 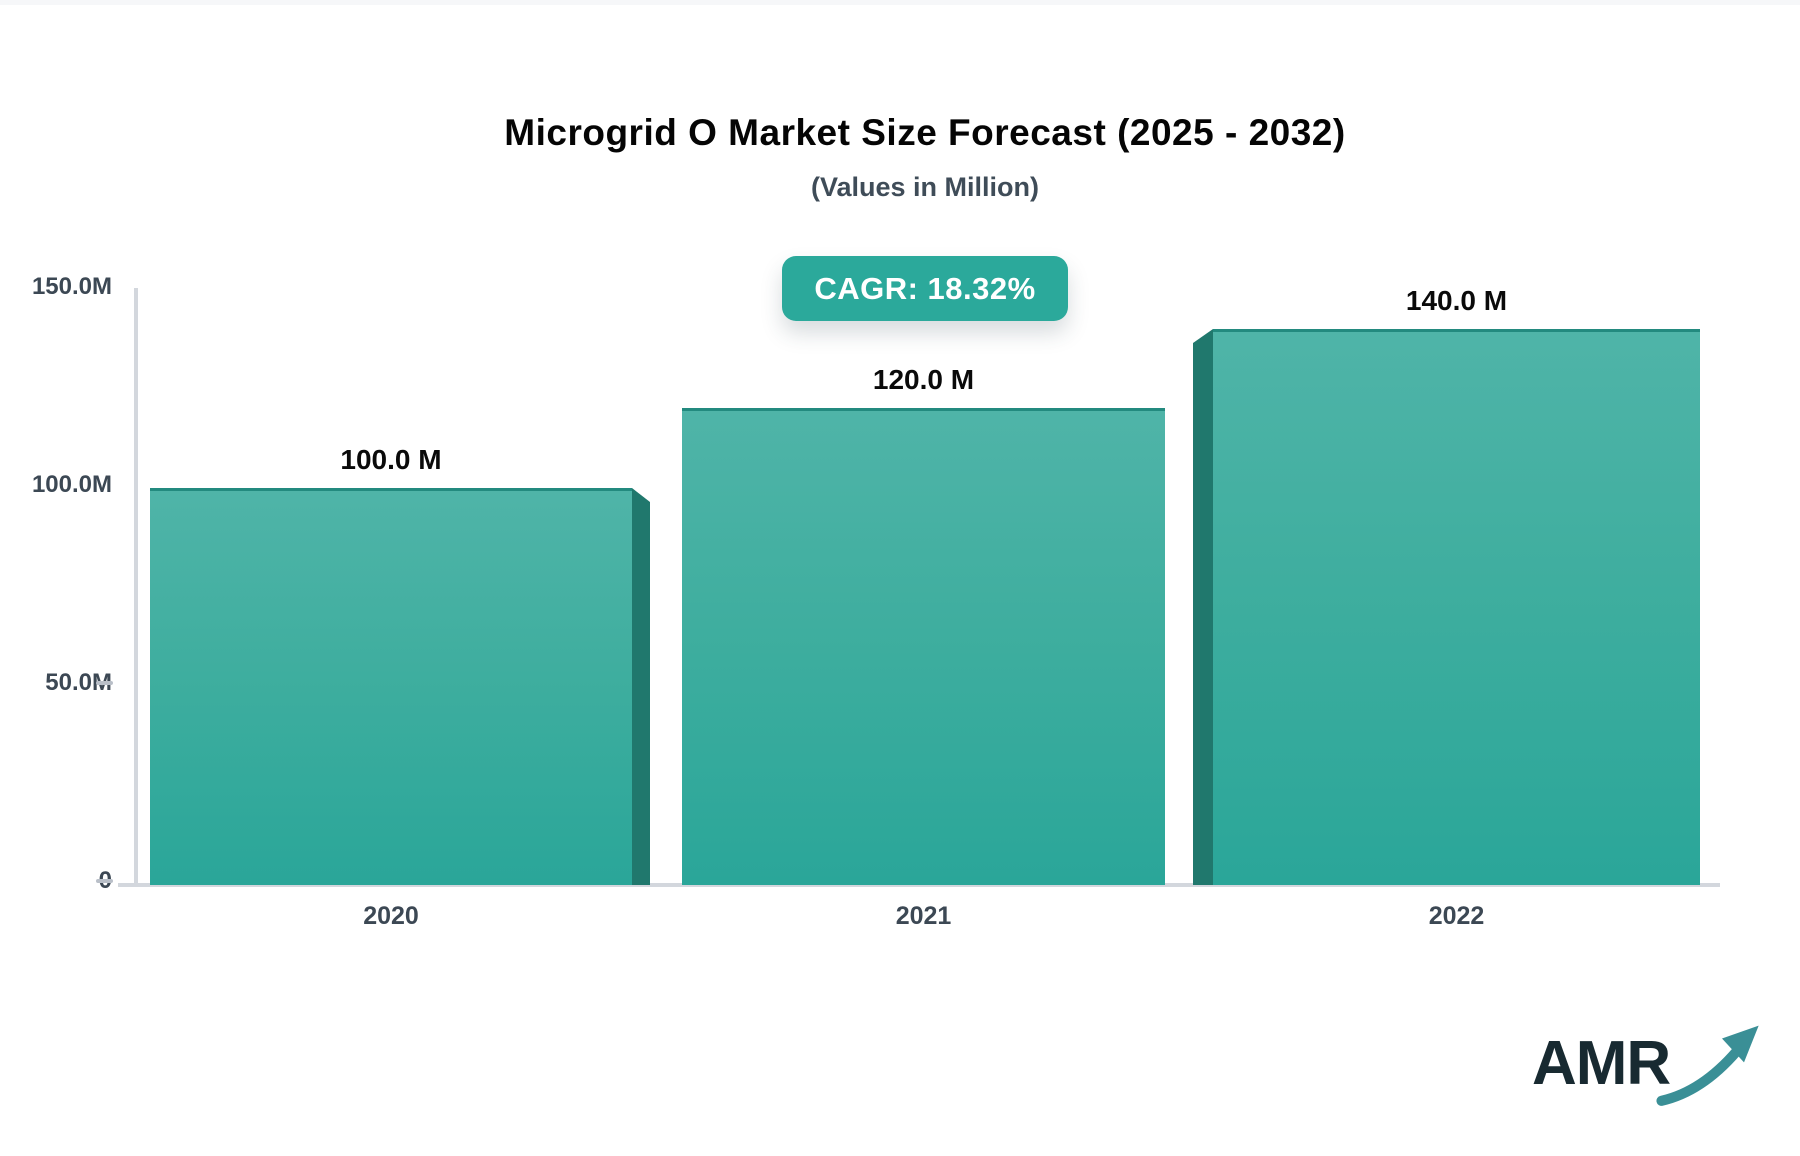 What do you see at coordinates (1456, 300) in the screenshot?
I see `bar-value-label: 140.0 M` at bounding box center [1456, 300].